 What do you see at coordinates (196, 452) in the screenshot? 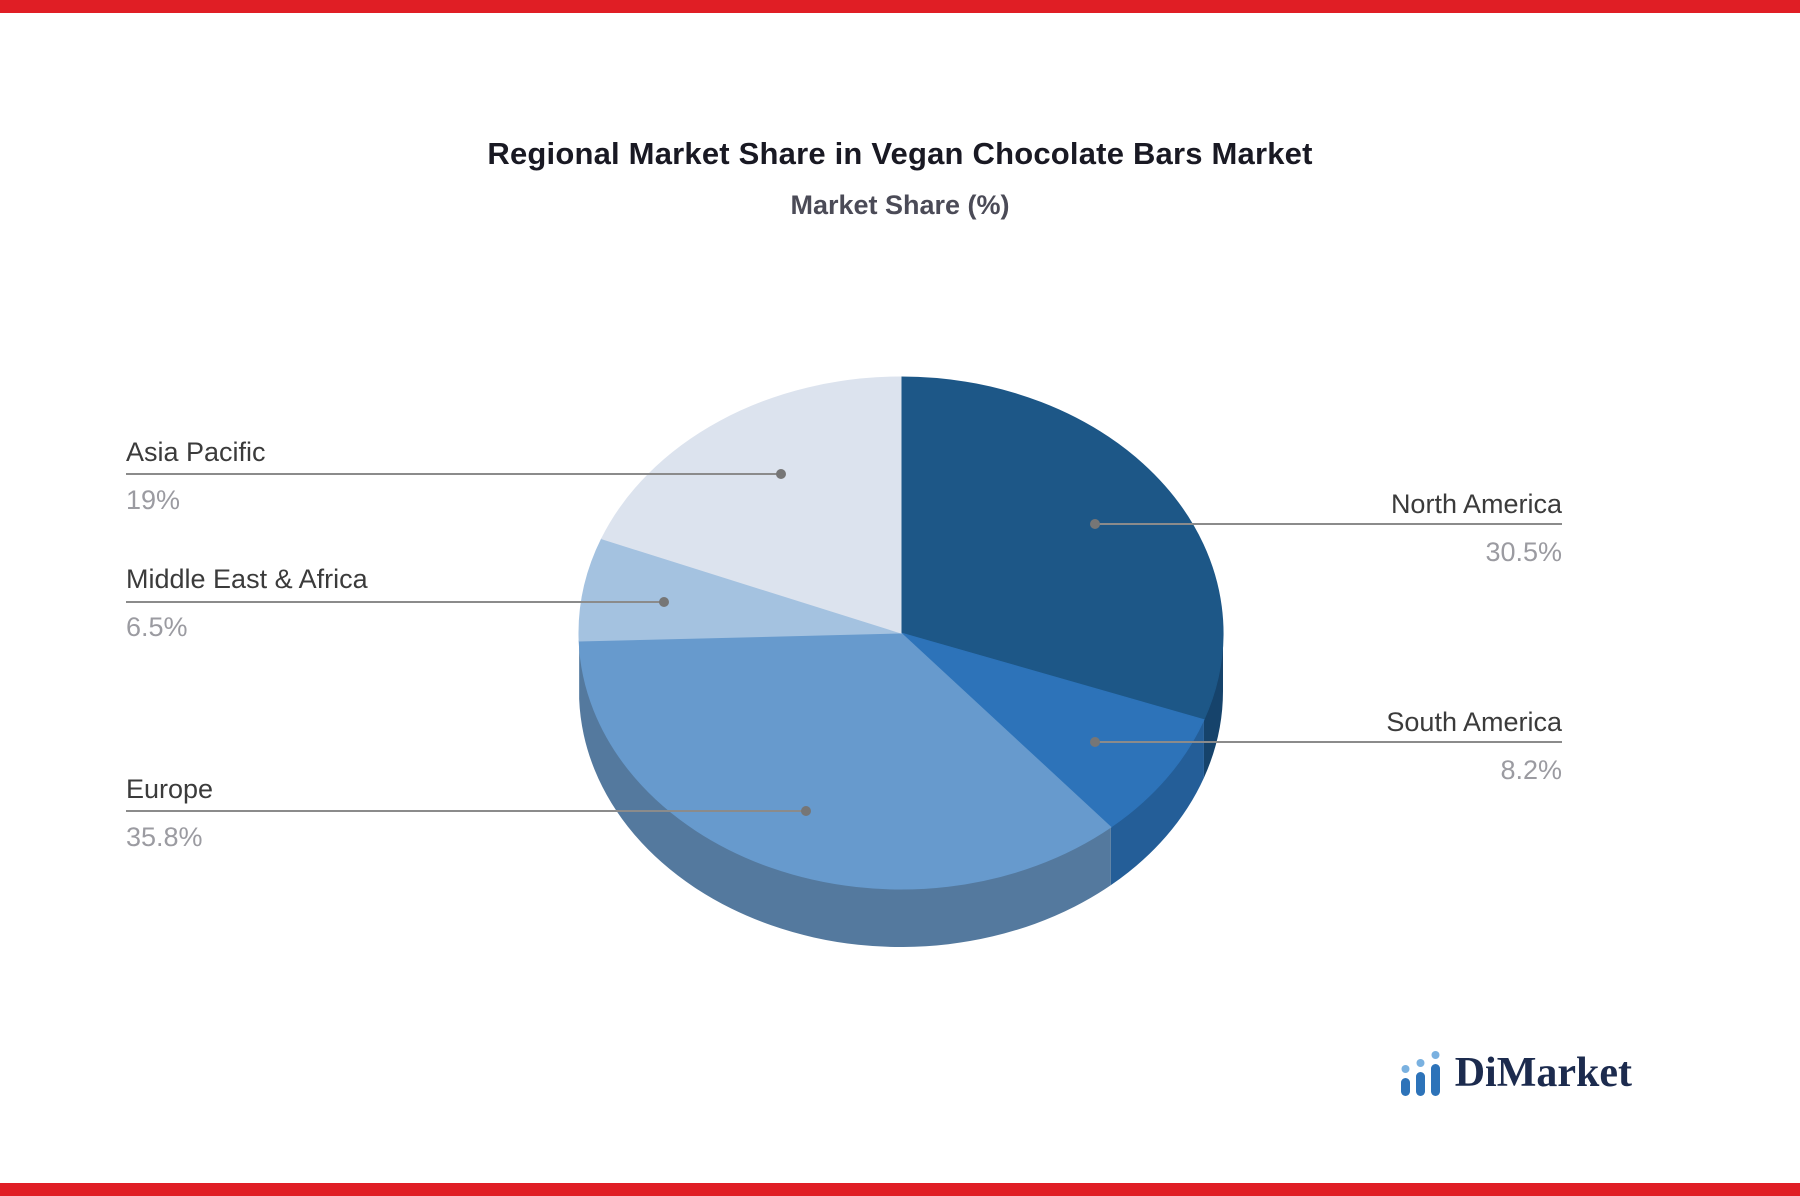
I see `slice-name: Asia Pacific` at bounding box center [196, 452].